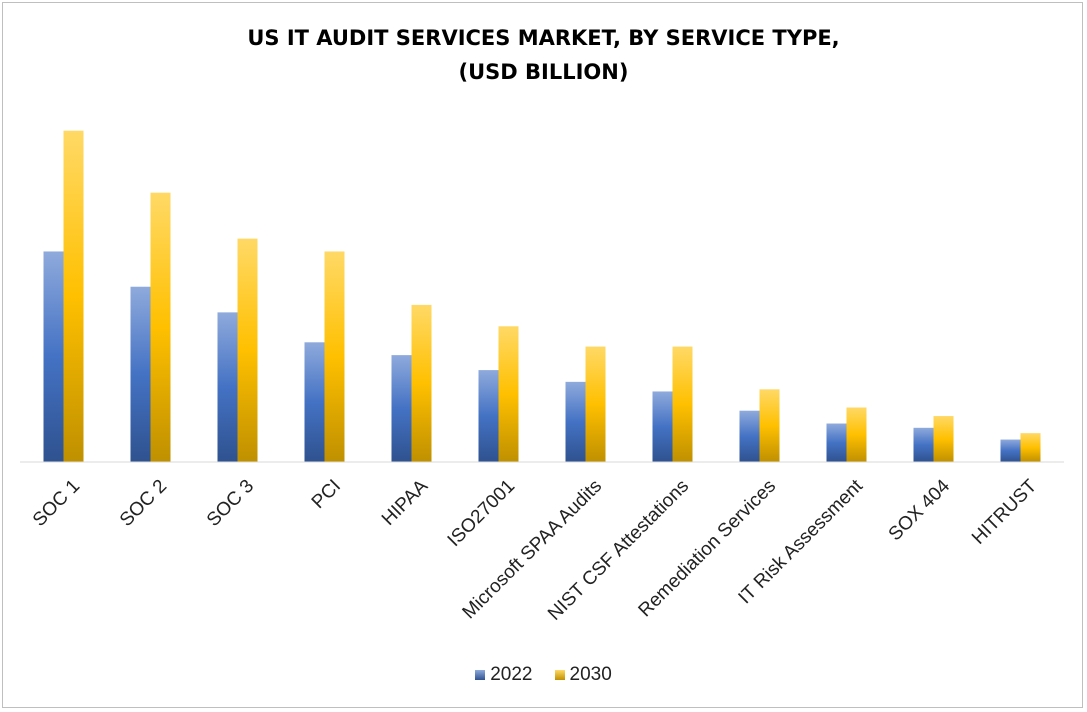 This screenshot has width=1087, height=712. Describe the element at coordinates (405, 503) in the screenshot. I see `x-tick-label: HIPAA` at that location.